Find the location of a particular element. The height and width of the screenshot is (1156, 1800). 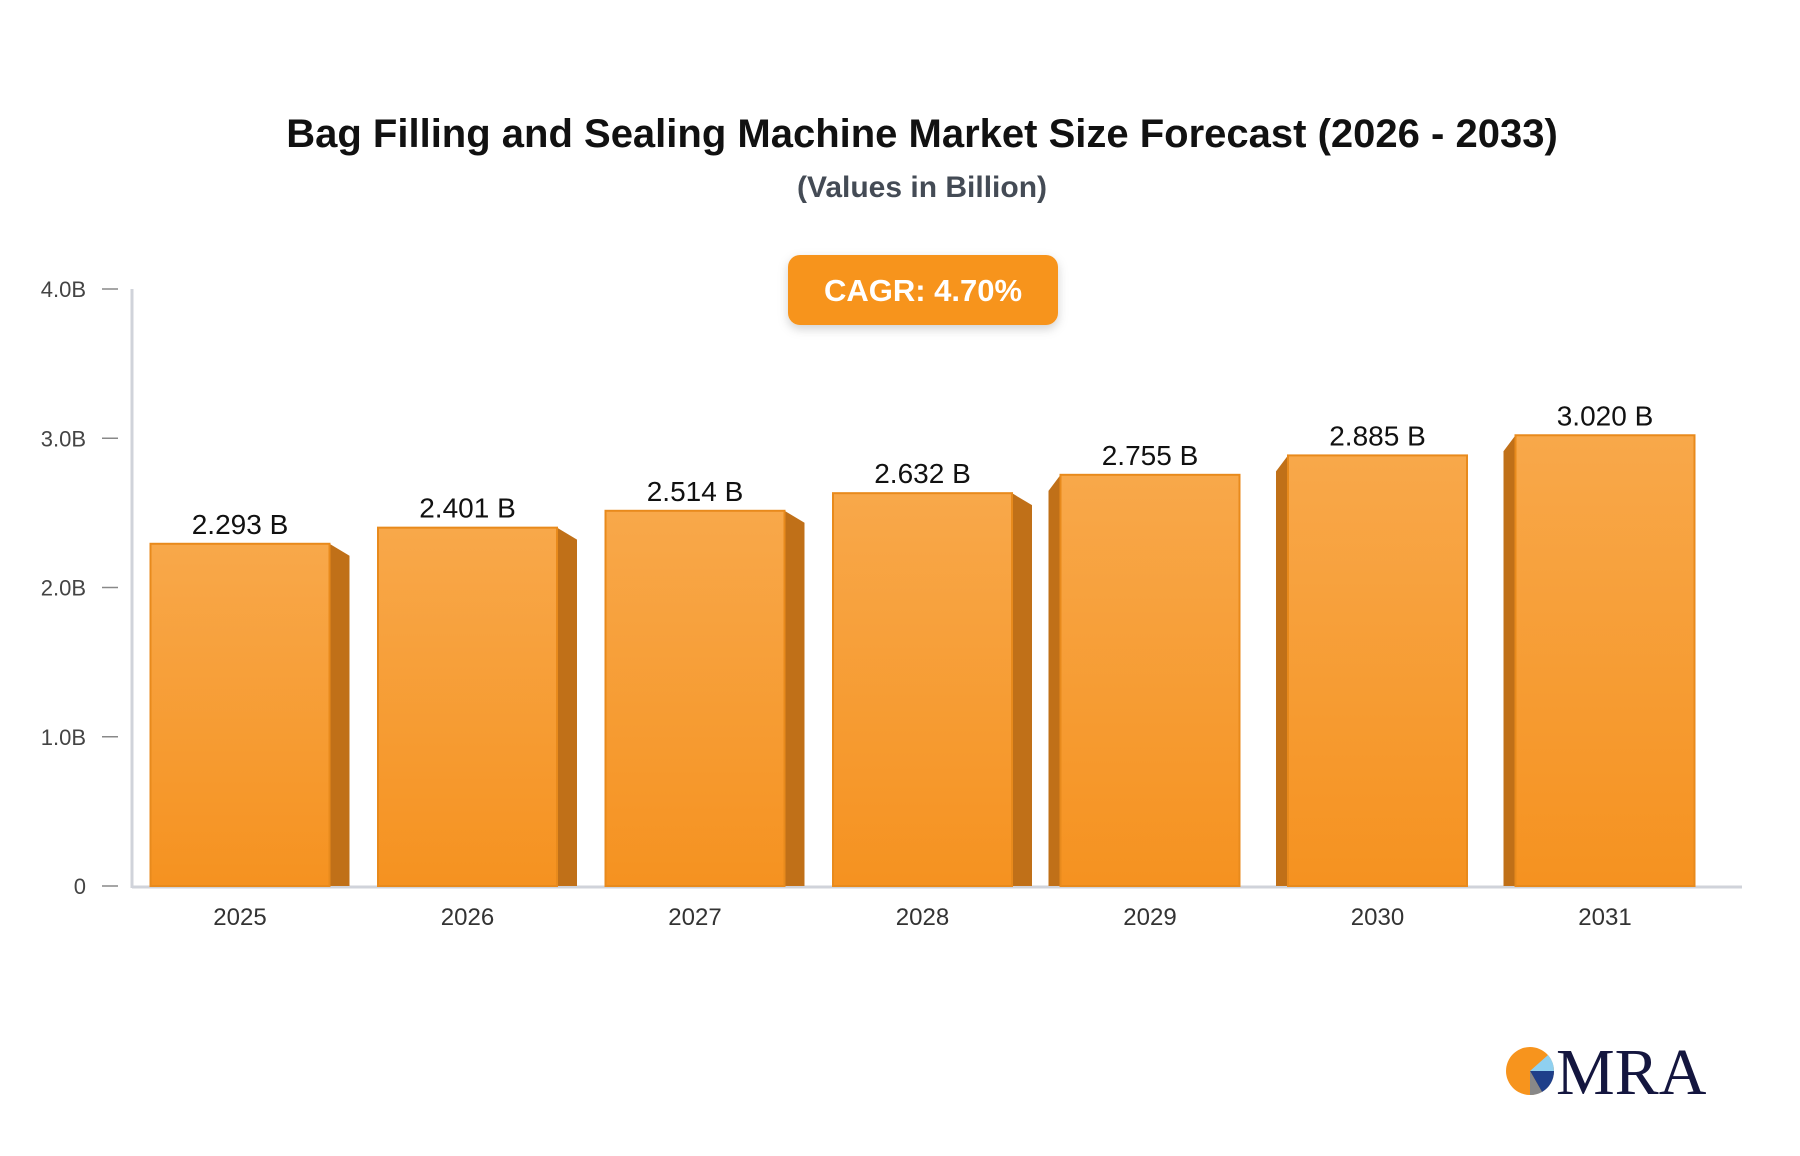

y-tick-label: 3.0B is located at coordinates (63, 438).